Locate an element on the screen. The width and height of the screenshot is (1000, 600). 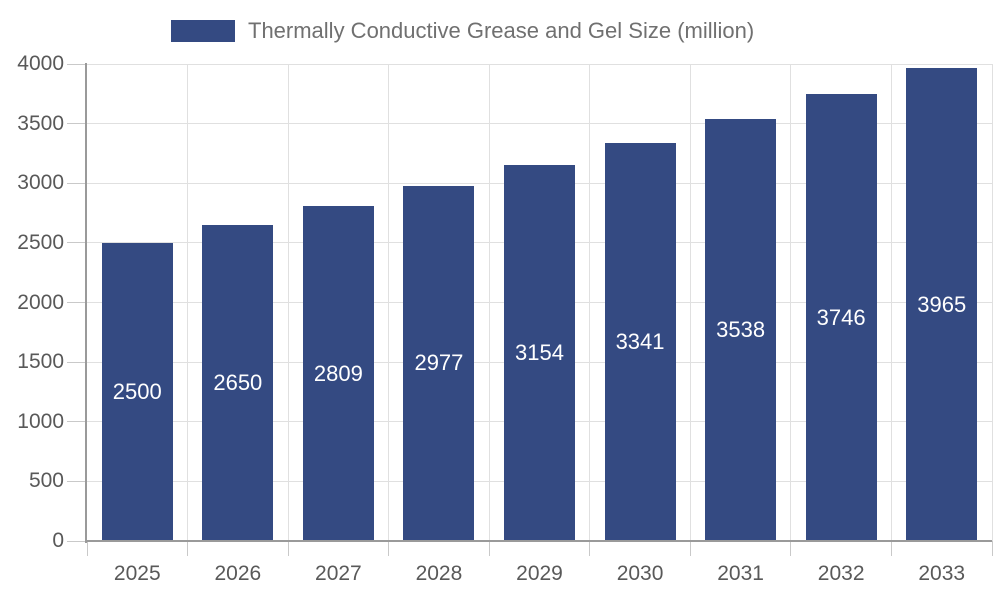
y-tick-label: 2000 is located at coordinates (40, 302).